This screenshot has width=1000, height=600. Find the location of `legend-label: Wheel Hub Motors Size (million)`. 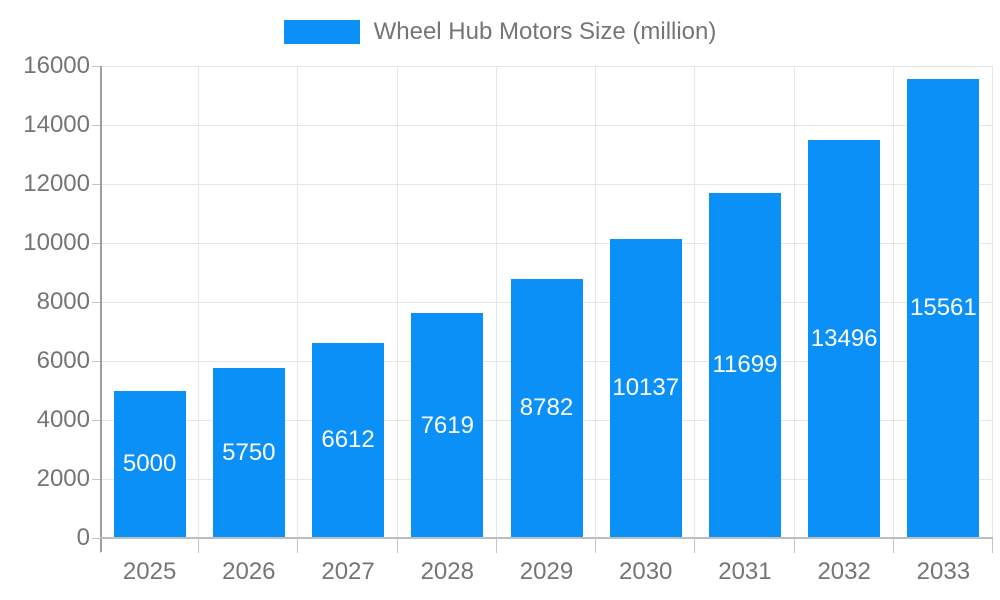

legend-label: Wheel Hub Motors Size (million) is located at coordinates (545, 31).